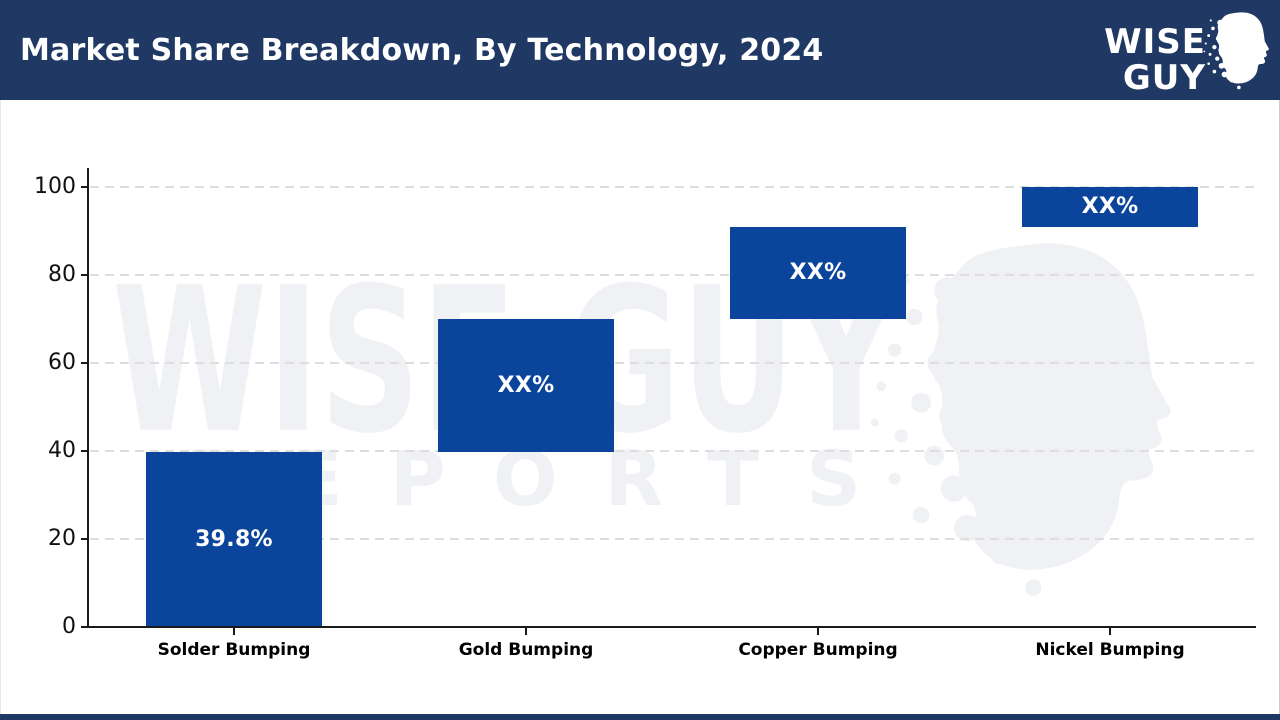 The height and width of the screenshot is (720, 1280). I want to click on y-tick-label: 100, so click(55, 186).